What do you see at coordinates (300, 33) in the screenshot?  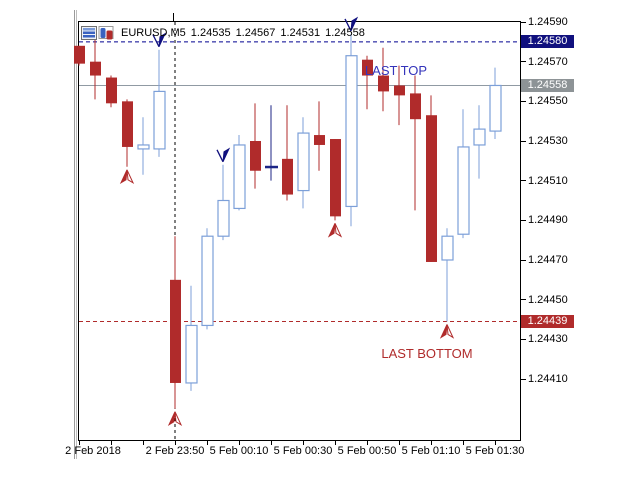 I see `low-value: 1.24531` at bounding box center [300, 33].